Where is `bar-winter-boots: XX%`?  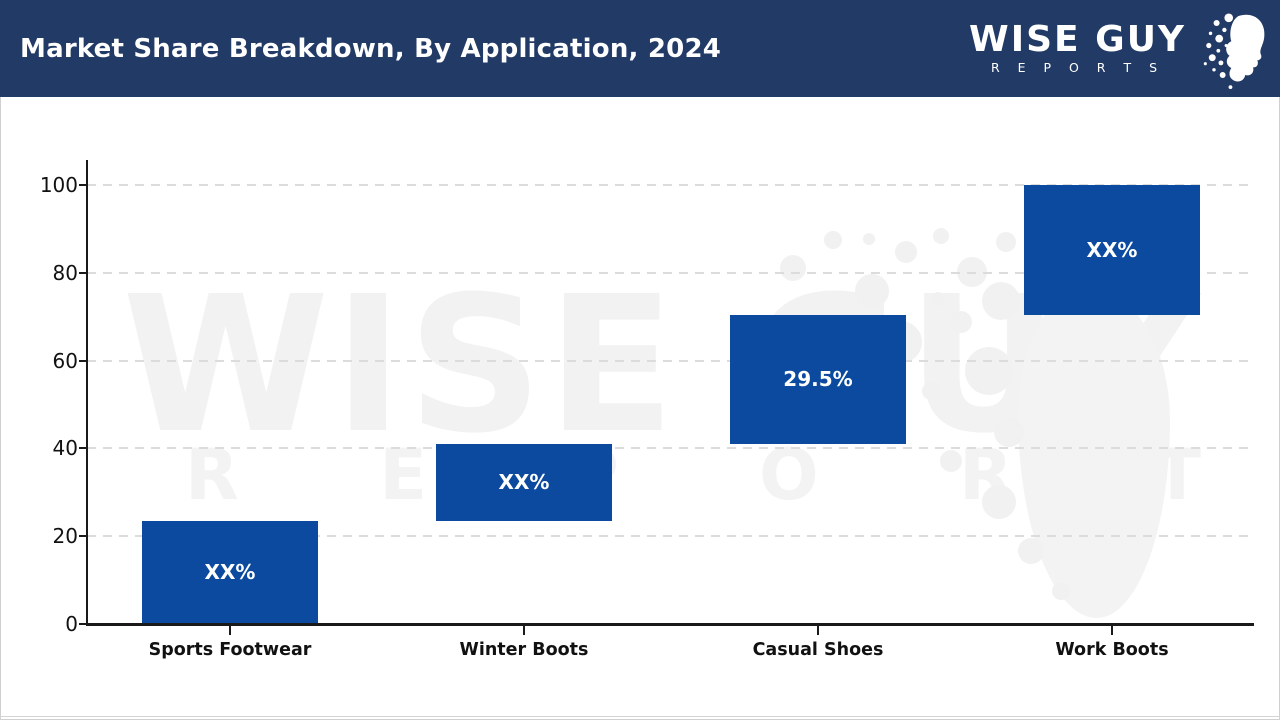
bar-winter-boots: XX% is located at coordinates (524, 482).